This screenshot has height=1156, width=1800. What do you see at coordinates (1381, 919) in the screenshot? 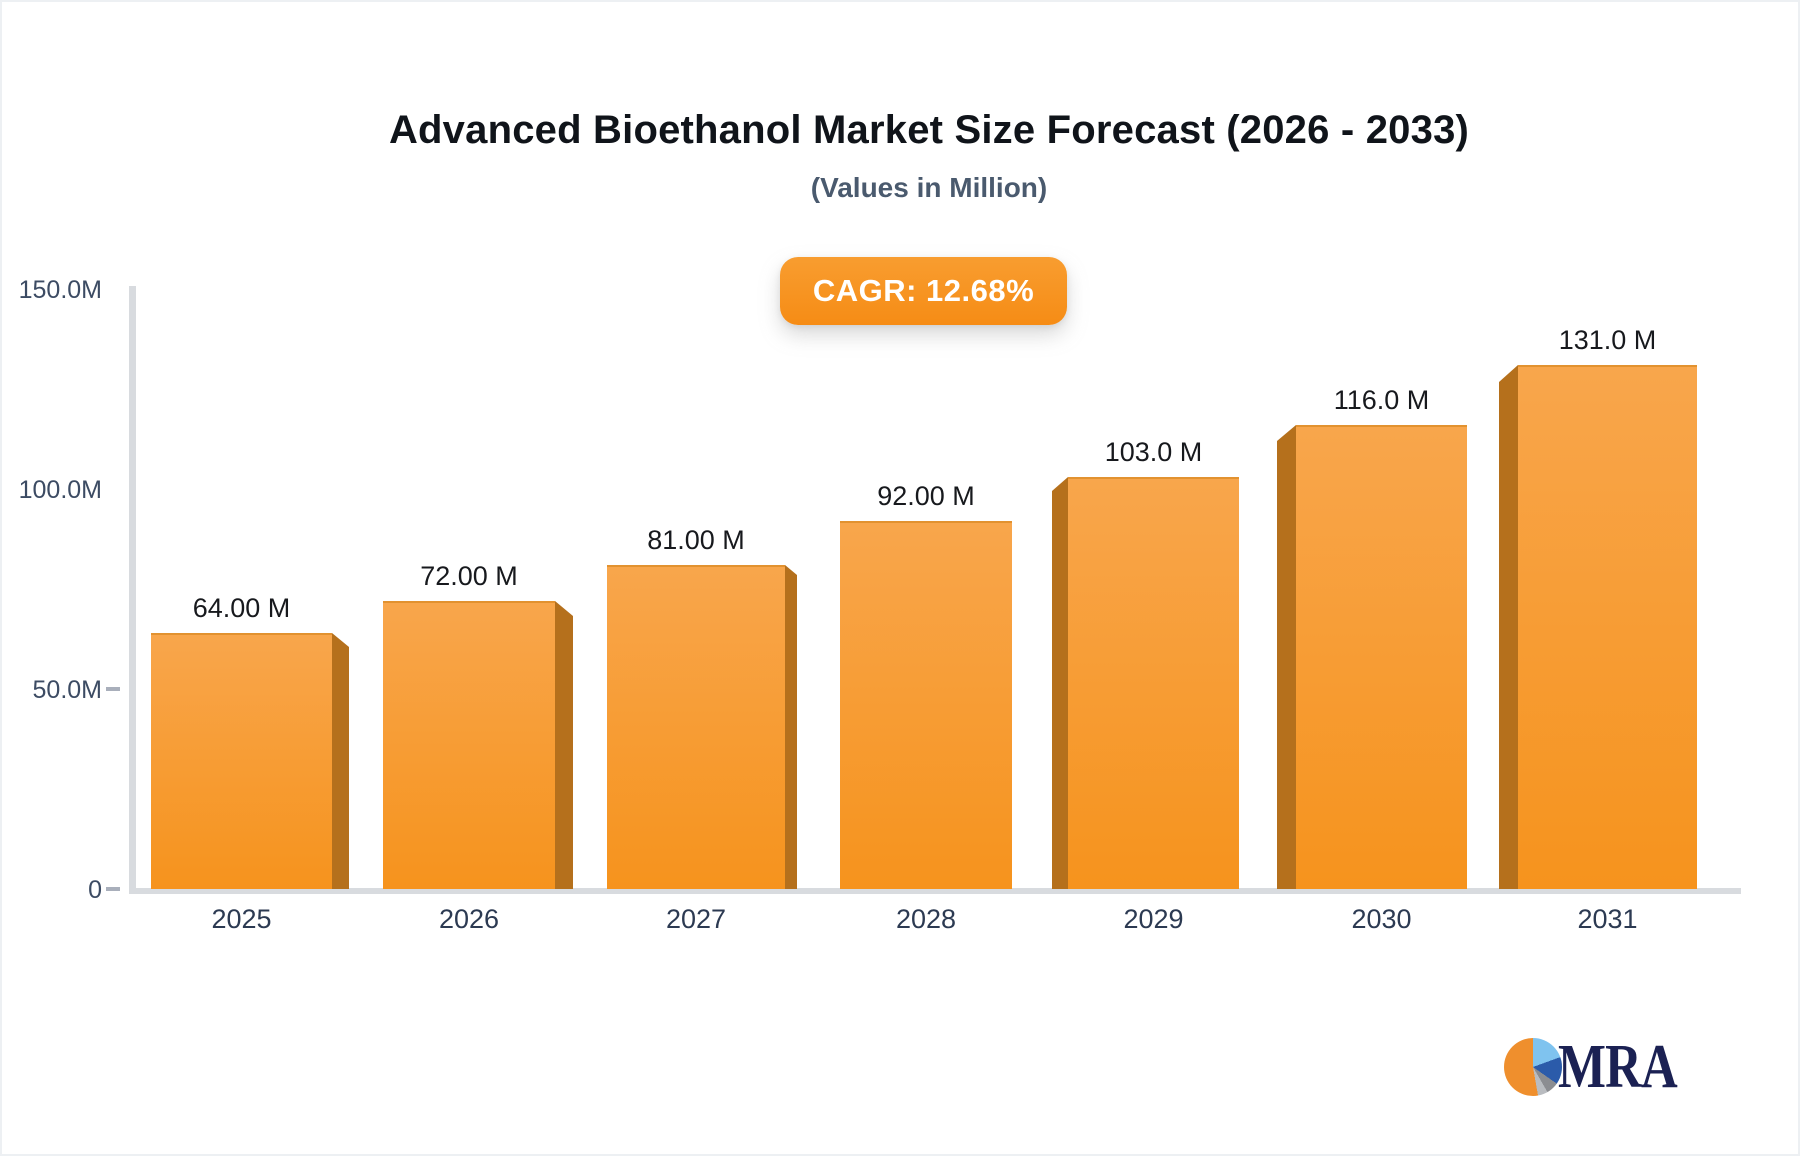
I see `x-axis-label-2030: 2030` at bounding box center [1381, 919].